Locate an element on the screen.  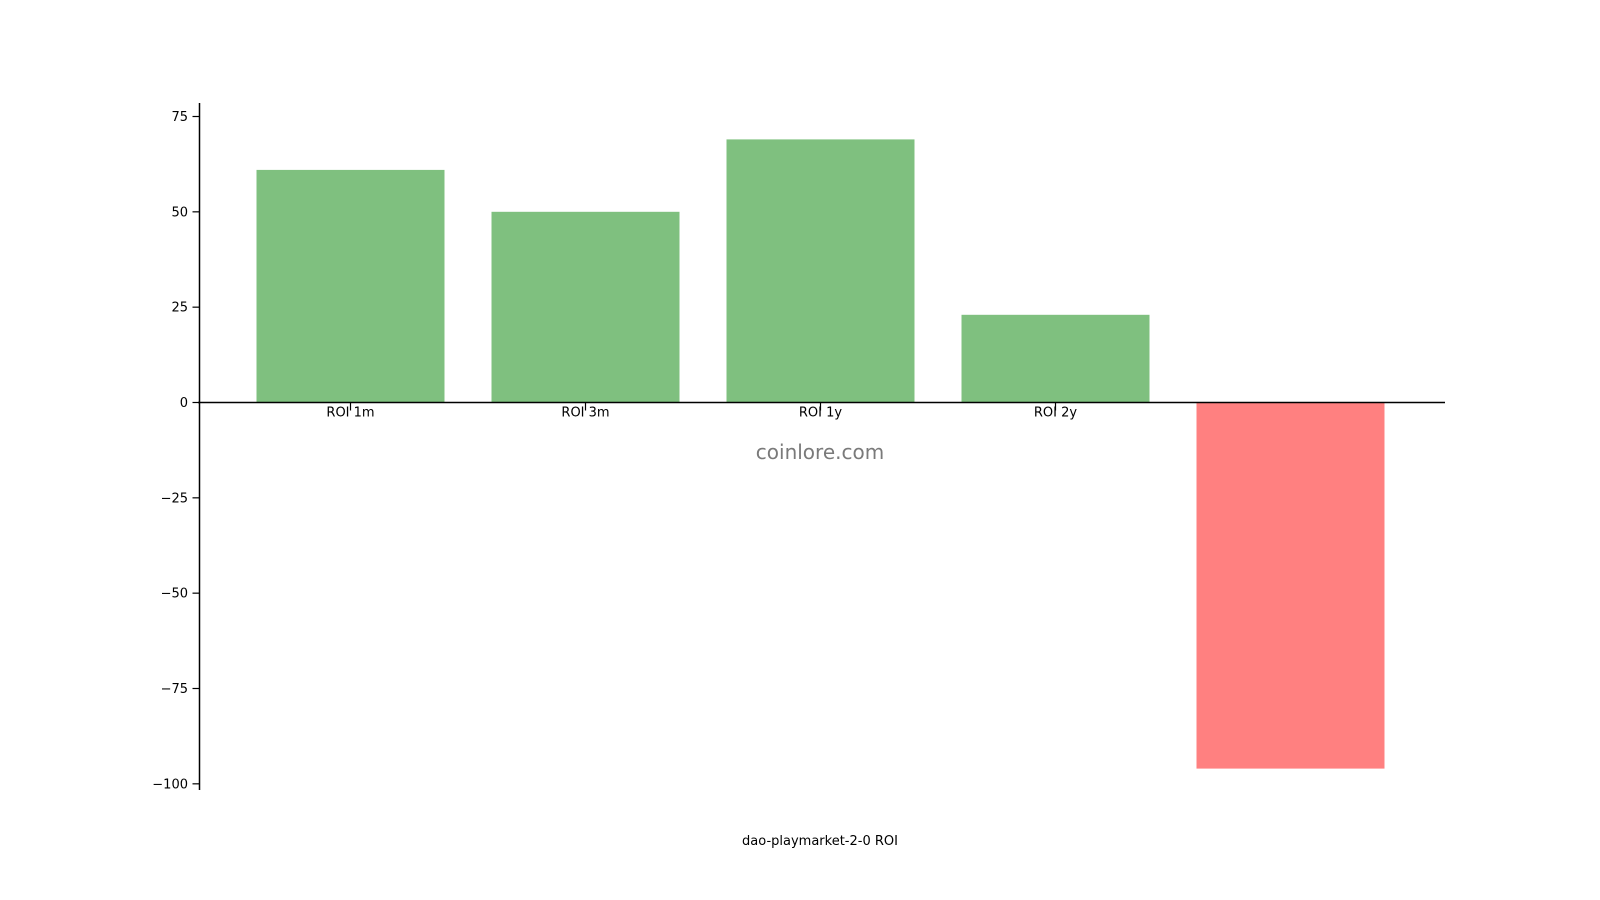
y-tick-label-−50: −50 is located at coordinates (174, 594).